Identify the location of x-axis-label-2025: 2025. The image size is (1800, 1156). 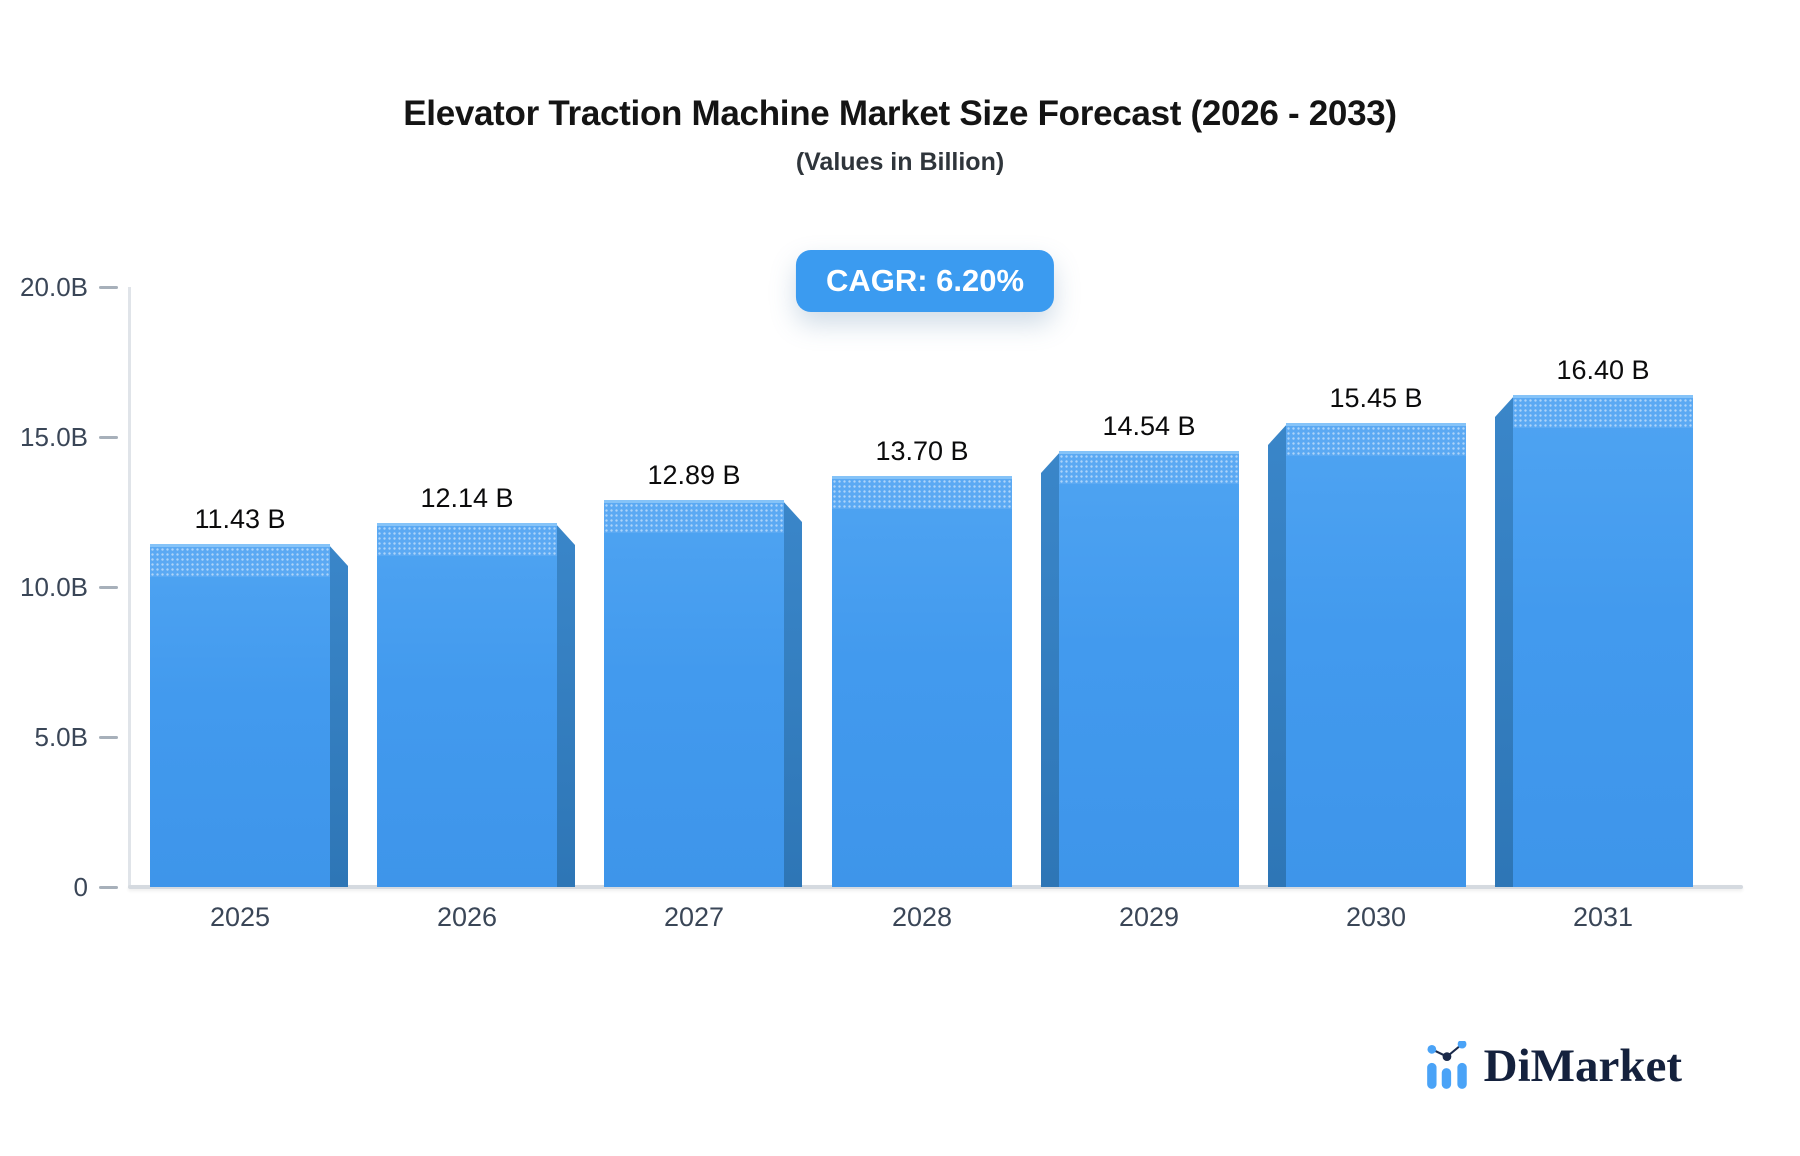
(240, 917).